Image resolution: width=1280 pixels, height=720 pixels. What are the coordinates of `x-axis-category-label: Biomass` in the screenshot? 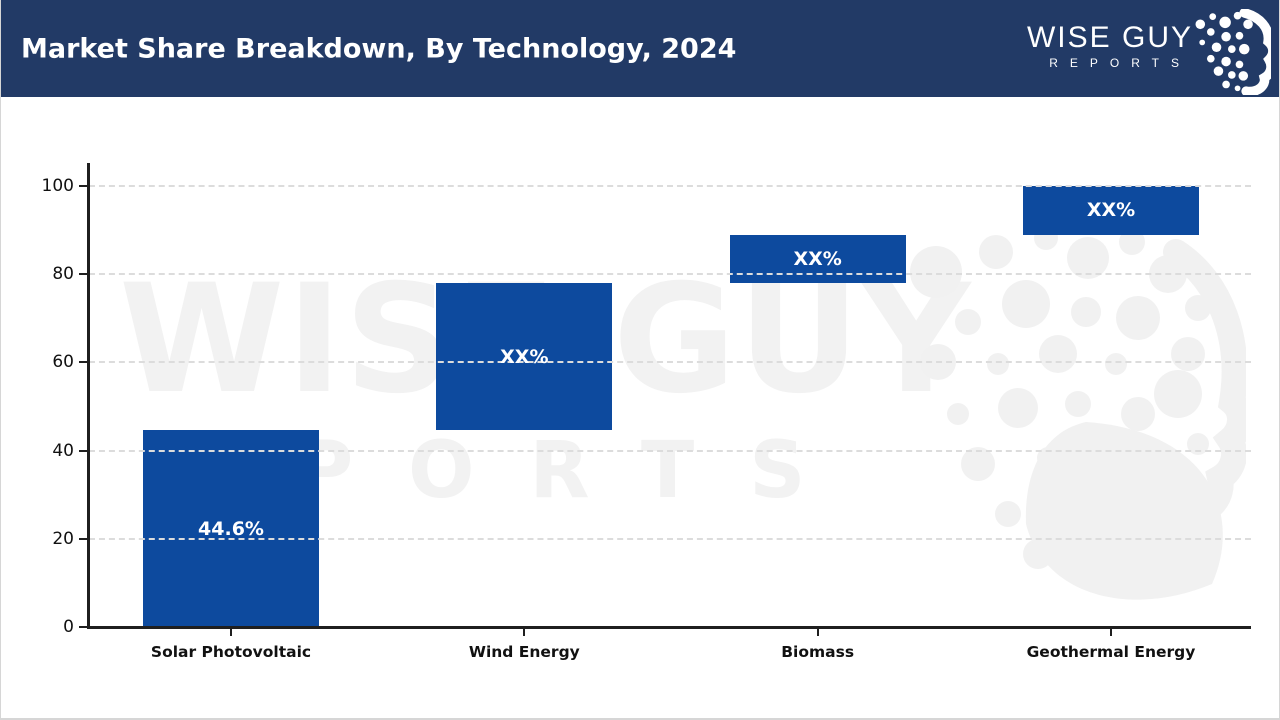 It's located at (818, 652).